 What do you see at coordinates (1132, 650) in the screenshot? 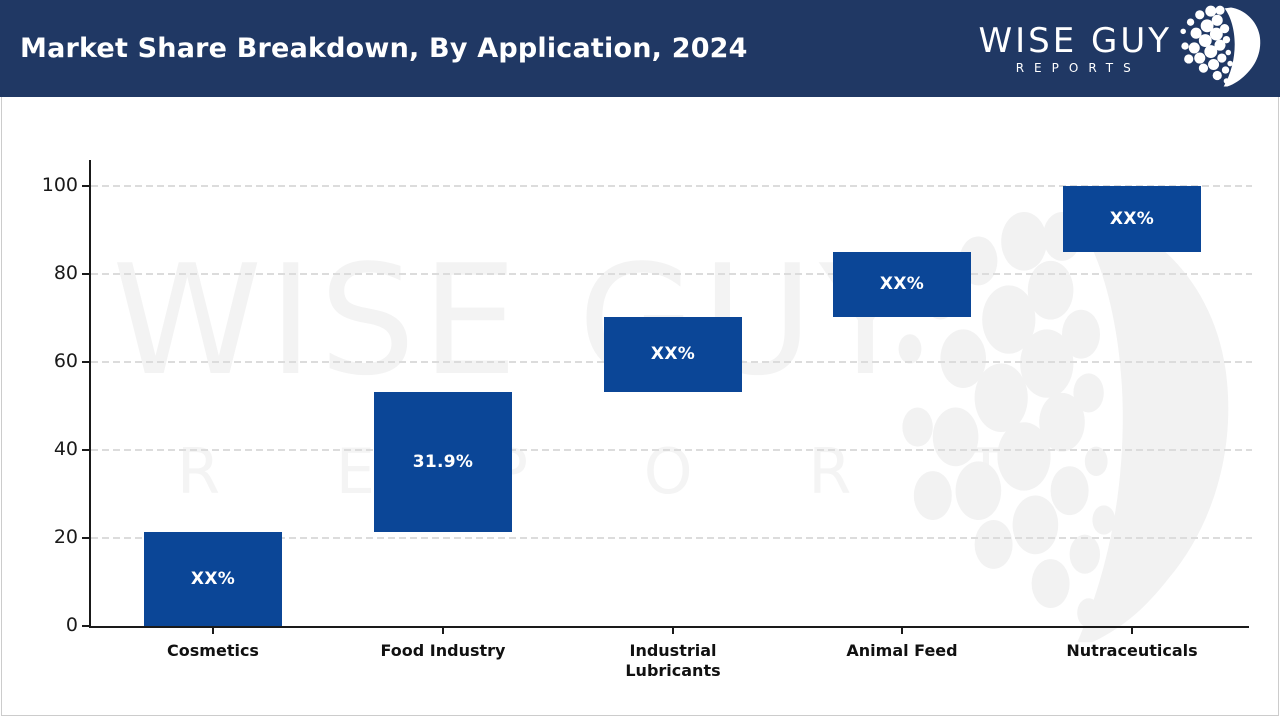
I see `category-label: Nutraceuticals` at bounding box center [1132, 650].